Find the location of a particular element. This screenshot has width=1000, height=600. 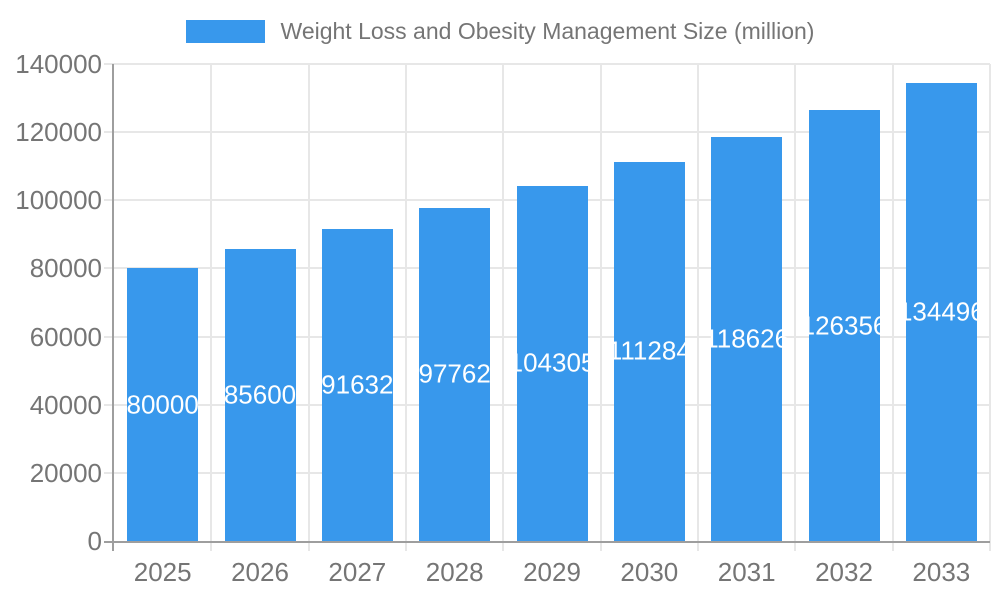

y-tick-label: 60000 is located at coordinates (65, 336).